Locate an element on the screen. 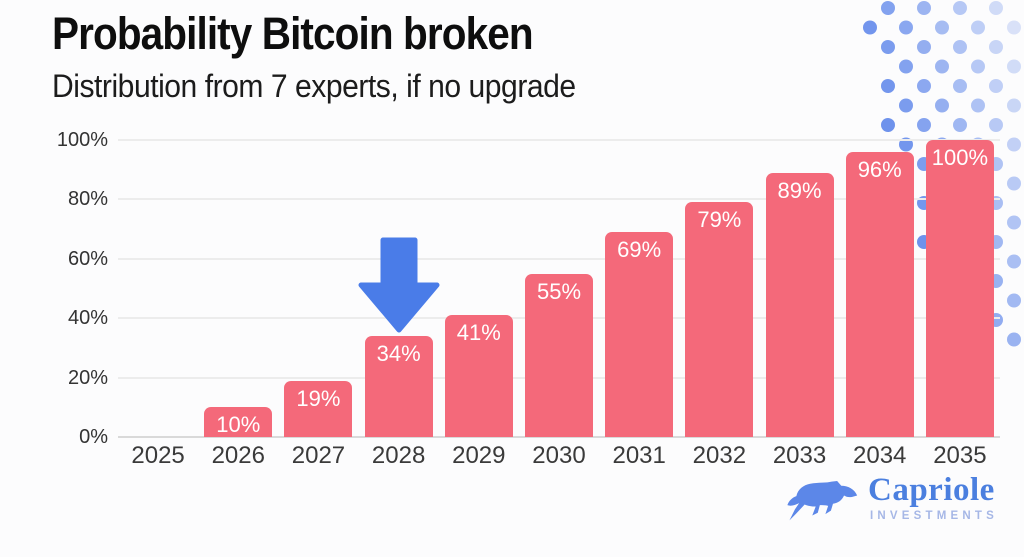 Image resolution: width=1024 pixels, height=557 pixels. page-title: Probability Bitcoin broken is located at coordinates (293, 33).